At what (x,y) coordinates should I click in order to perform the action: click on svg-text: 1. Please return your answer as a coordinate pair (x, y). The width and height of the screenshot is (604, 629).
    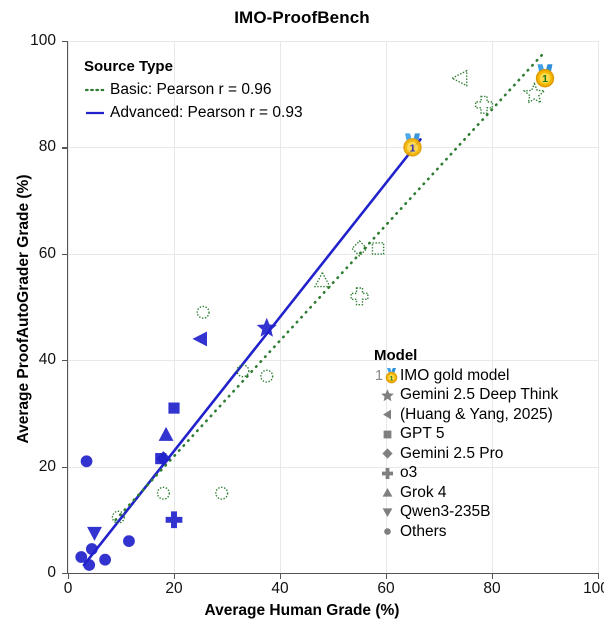
    Looking at the image, I should click on (392, 379).